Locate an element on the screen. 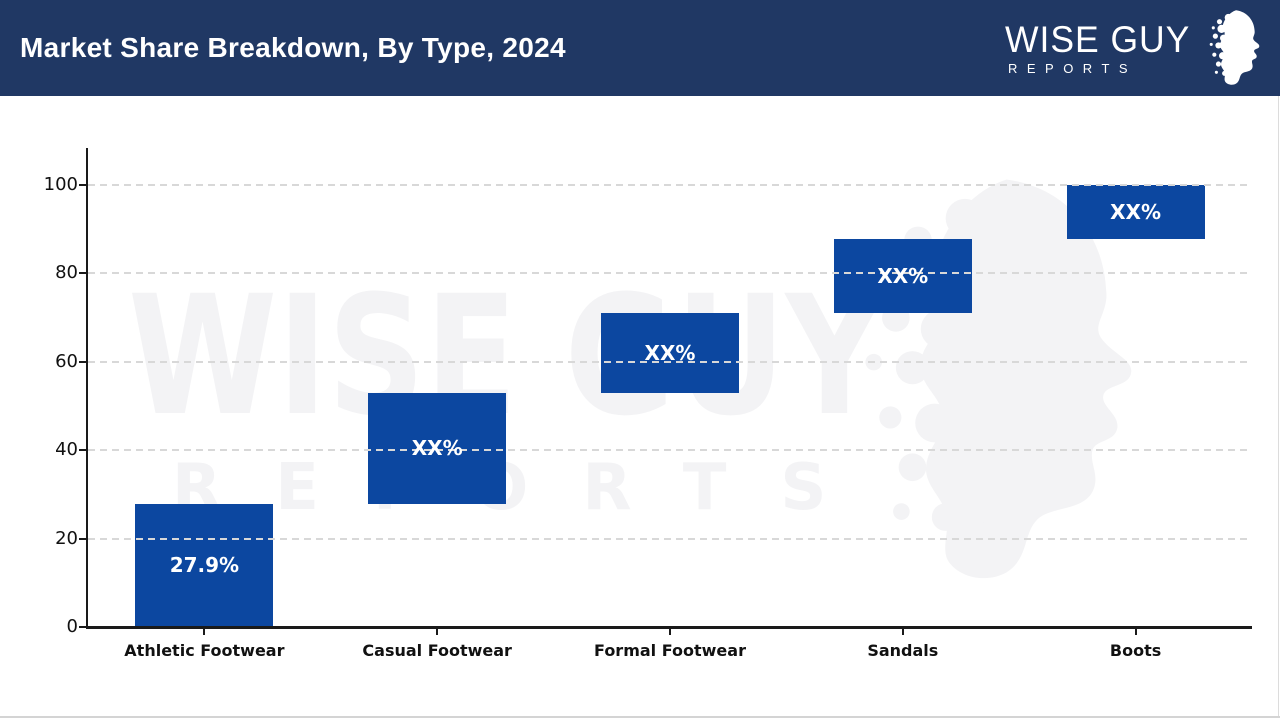 Image resolution: width=1280 pixels, height=720 pixels. y-axis-line is located at coordinates (87, 388).